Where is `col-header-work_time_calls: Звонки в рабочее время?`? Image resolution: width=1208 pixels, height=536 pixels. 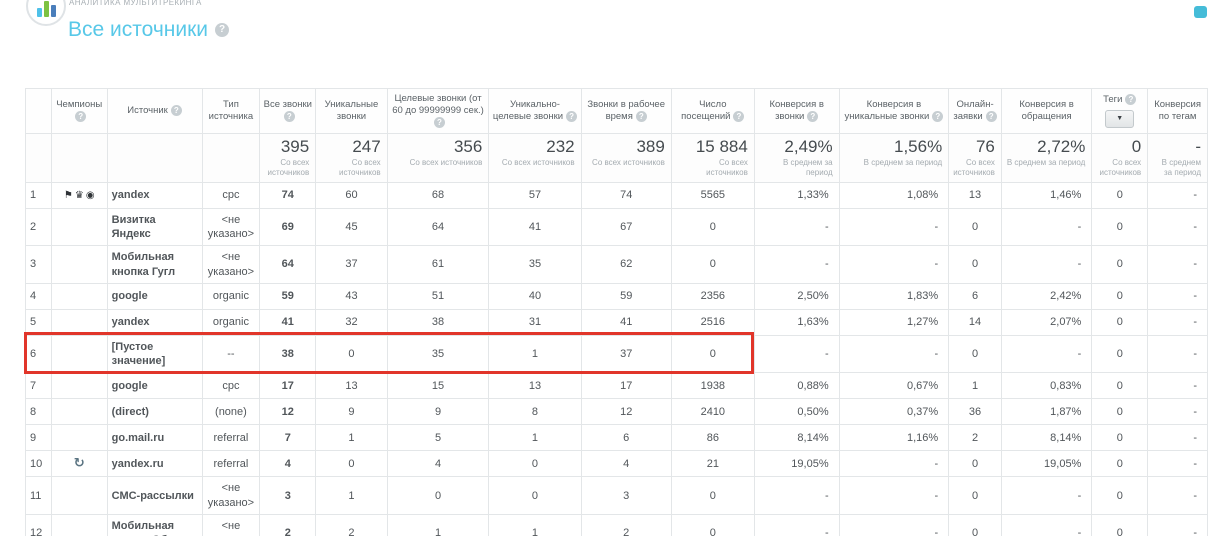
col-header-work_time_calls: Звонки в рабочее время? is located at coordinates (626, 111).